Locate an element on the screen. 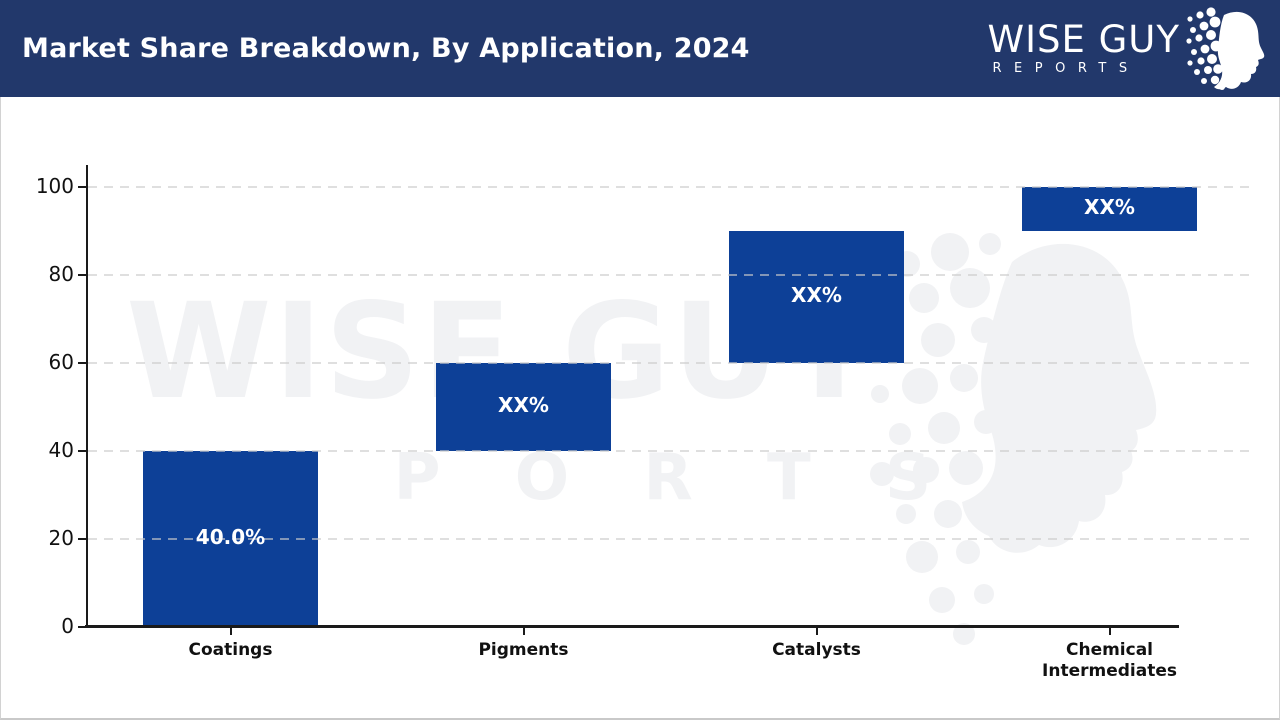 The image size is (1280, 720). x-axis is located at coordinates (632, 626).